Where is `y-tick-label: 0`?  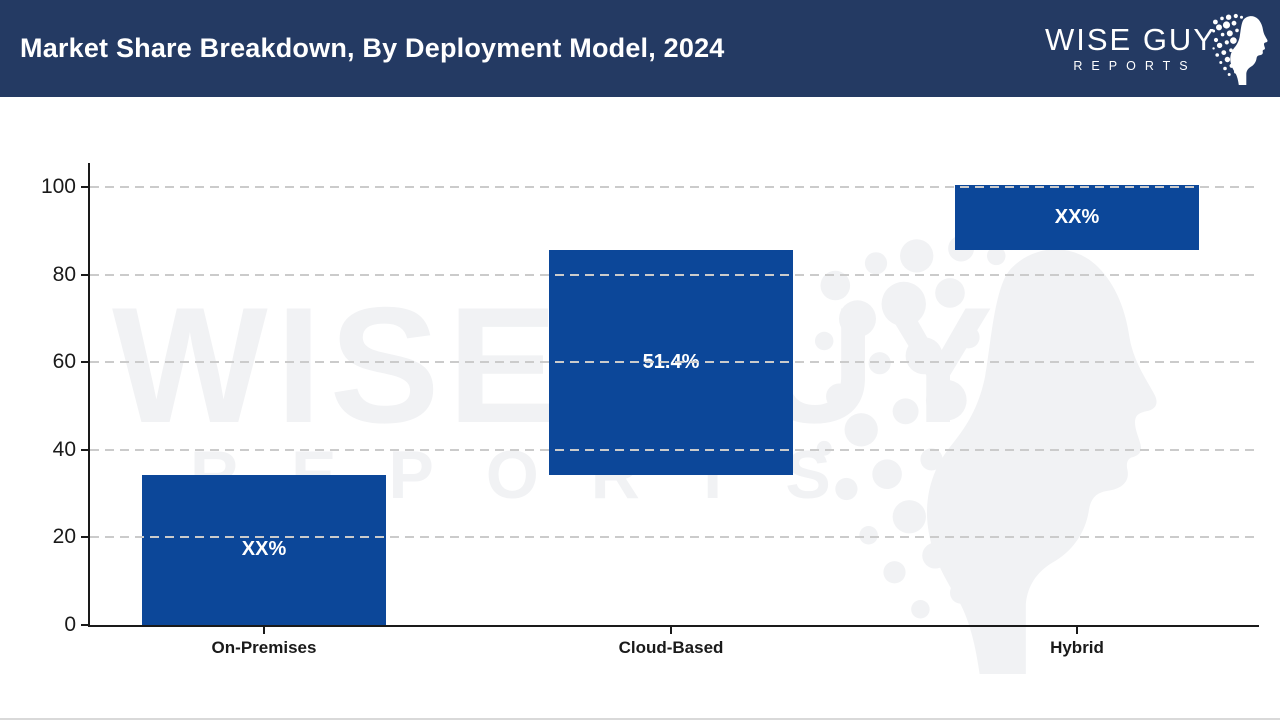
y-tick-label: 0 is located at coordinates (70, 624).